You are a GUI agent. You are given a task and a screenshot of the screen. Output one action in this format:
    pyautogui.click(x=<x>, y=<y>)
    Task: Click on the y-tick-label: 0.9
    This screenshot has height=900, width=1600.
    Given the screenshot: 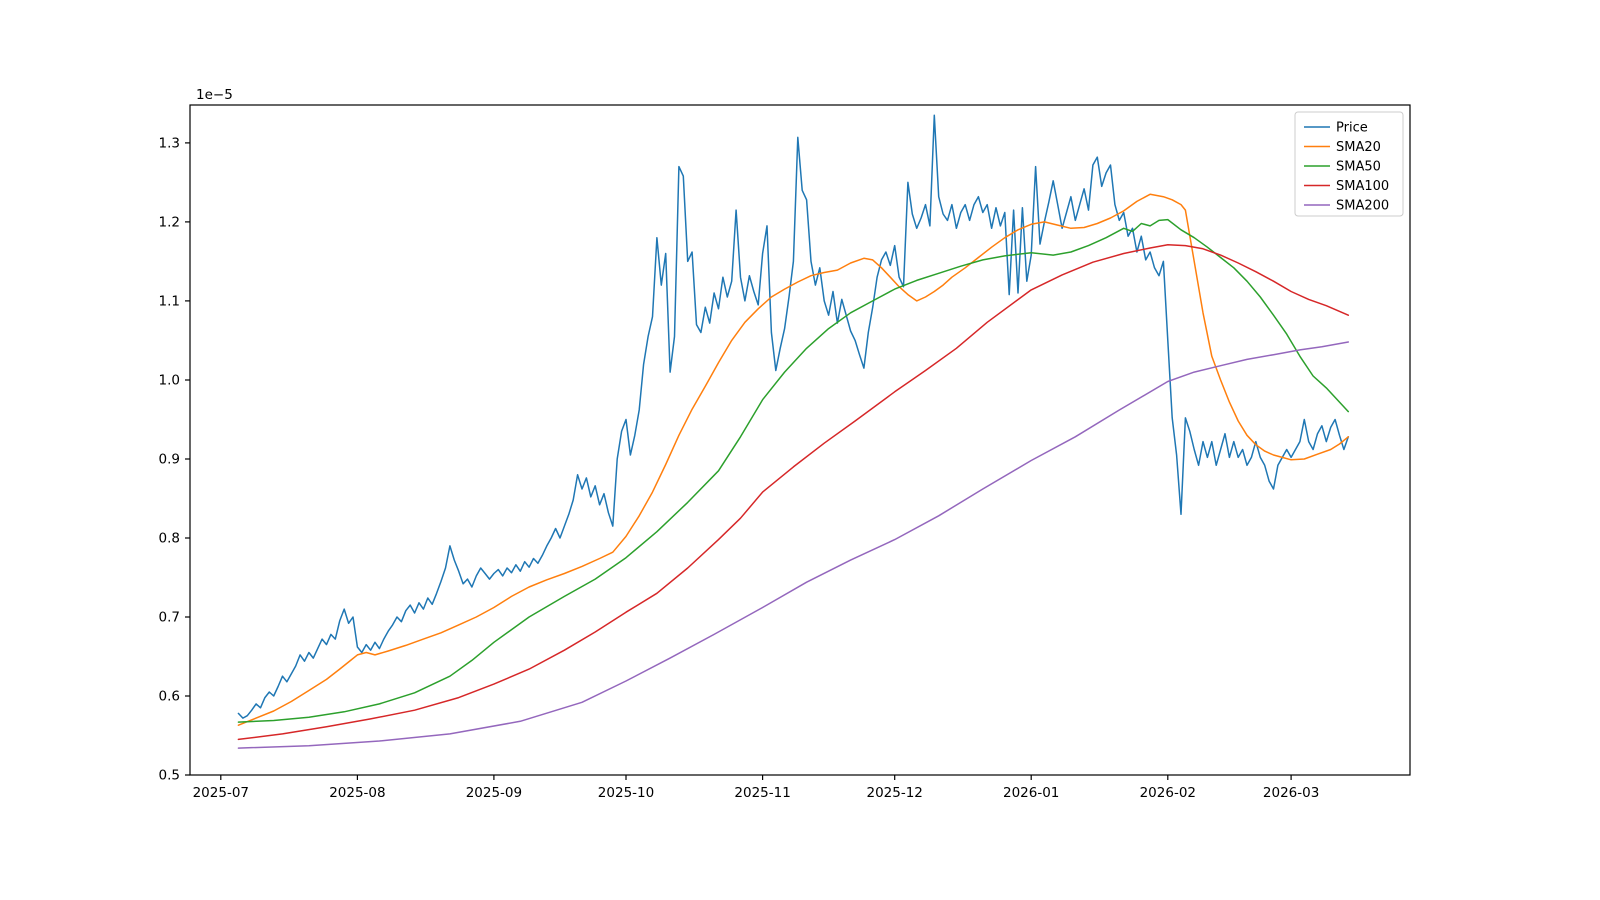 What is the action you would take?
    pyautogui.click(x=169, y=460)
    